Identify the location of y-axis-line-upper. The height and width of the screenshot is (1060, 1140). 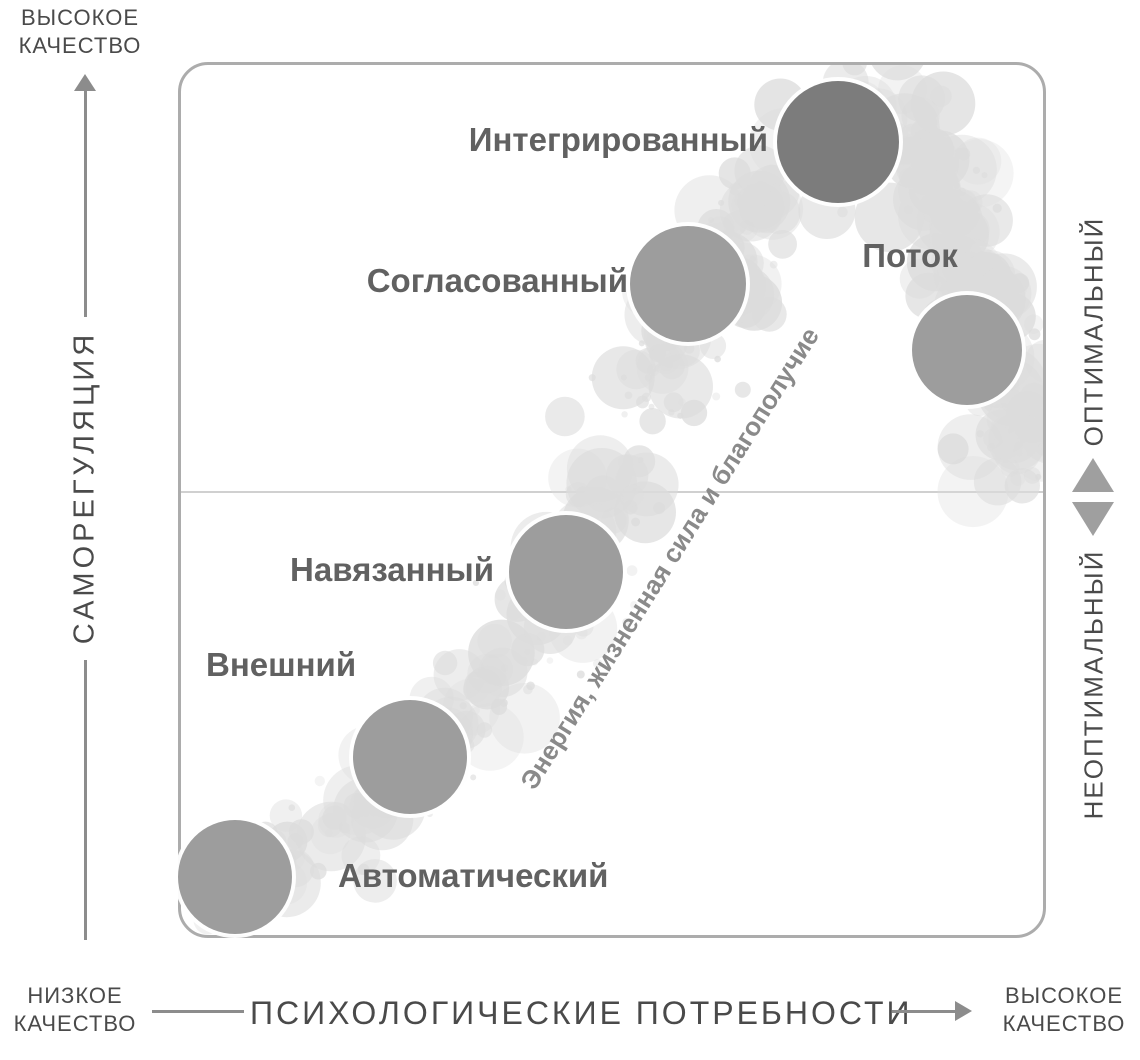
(85, 203).